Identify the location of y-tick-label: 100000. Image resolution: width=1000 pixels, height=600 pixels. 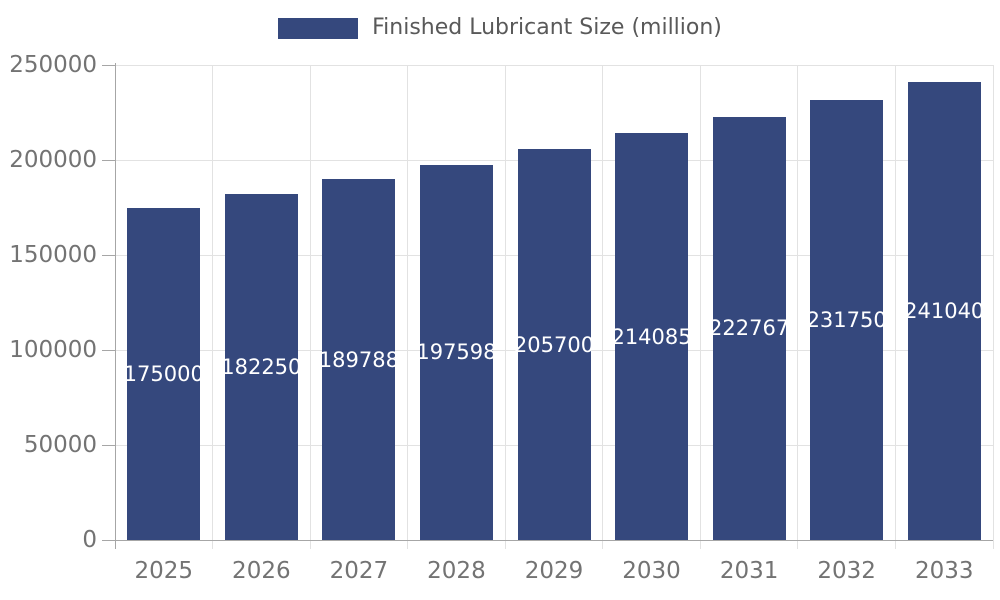
(53, 350).